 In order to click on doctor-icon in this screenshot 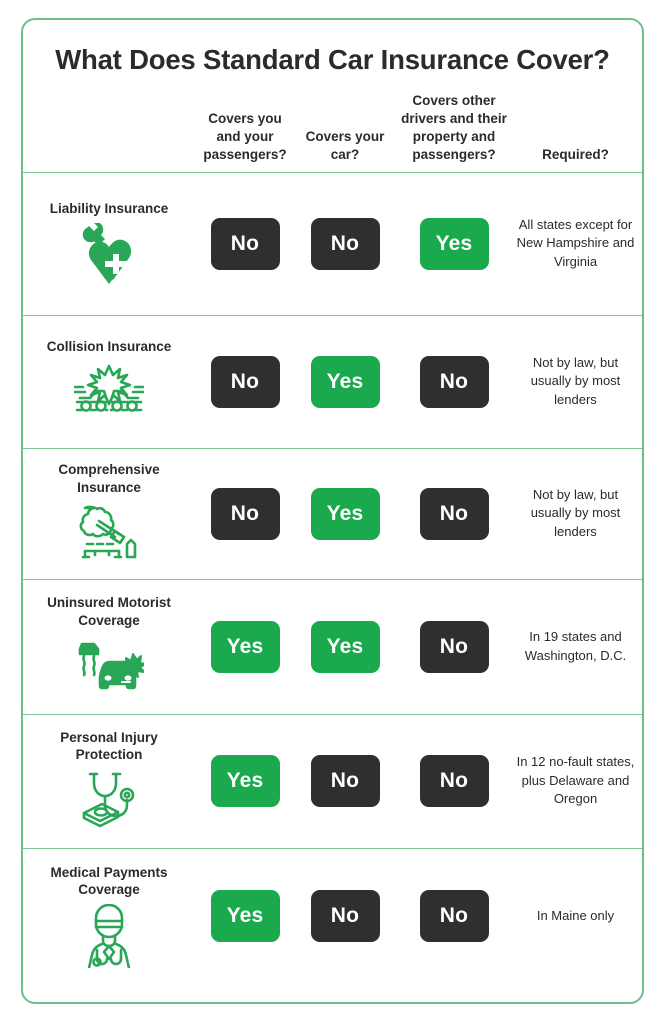, I will do `click(109, 936)`.